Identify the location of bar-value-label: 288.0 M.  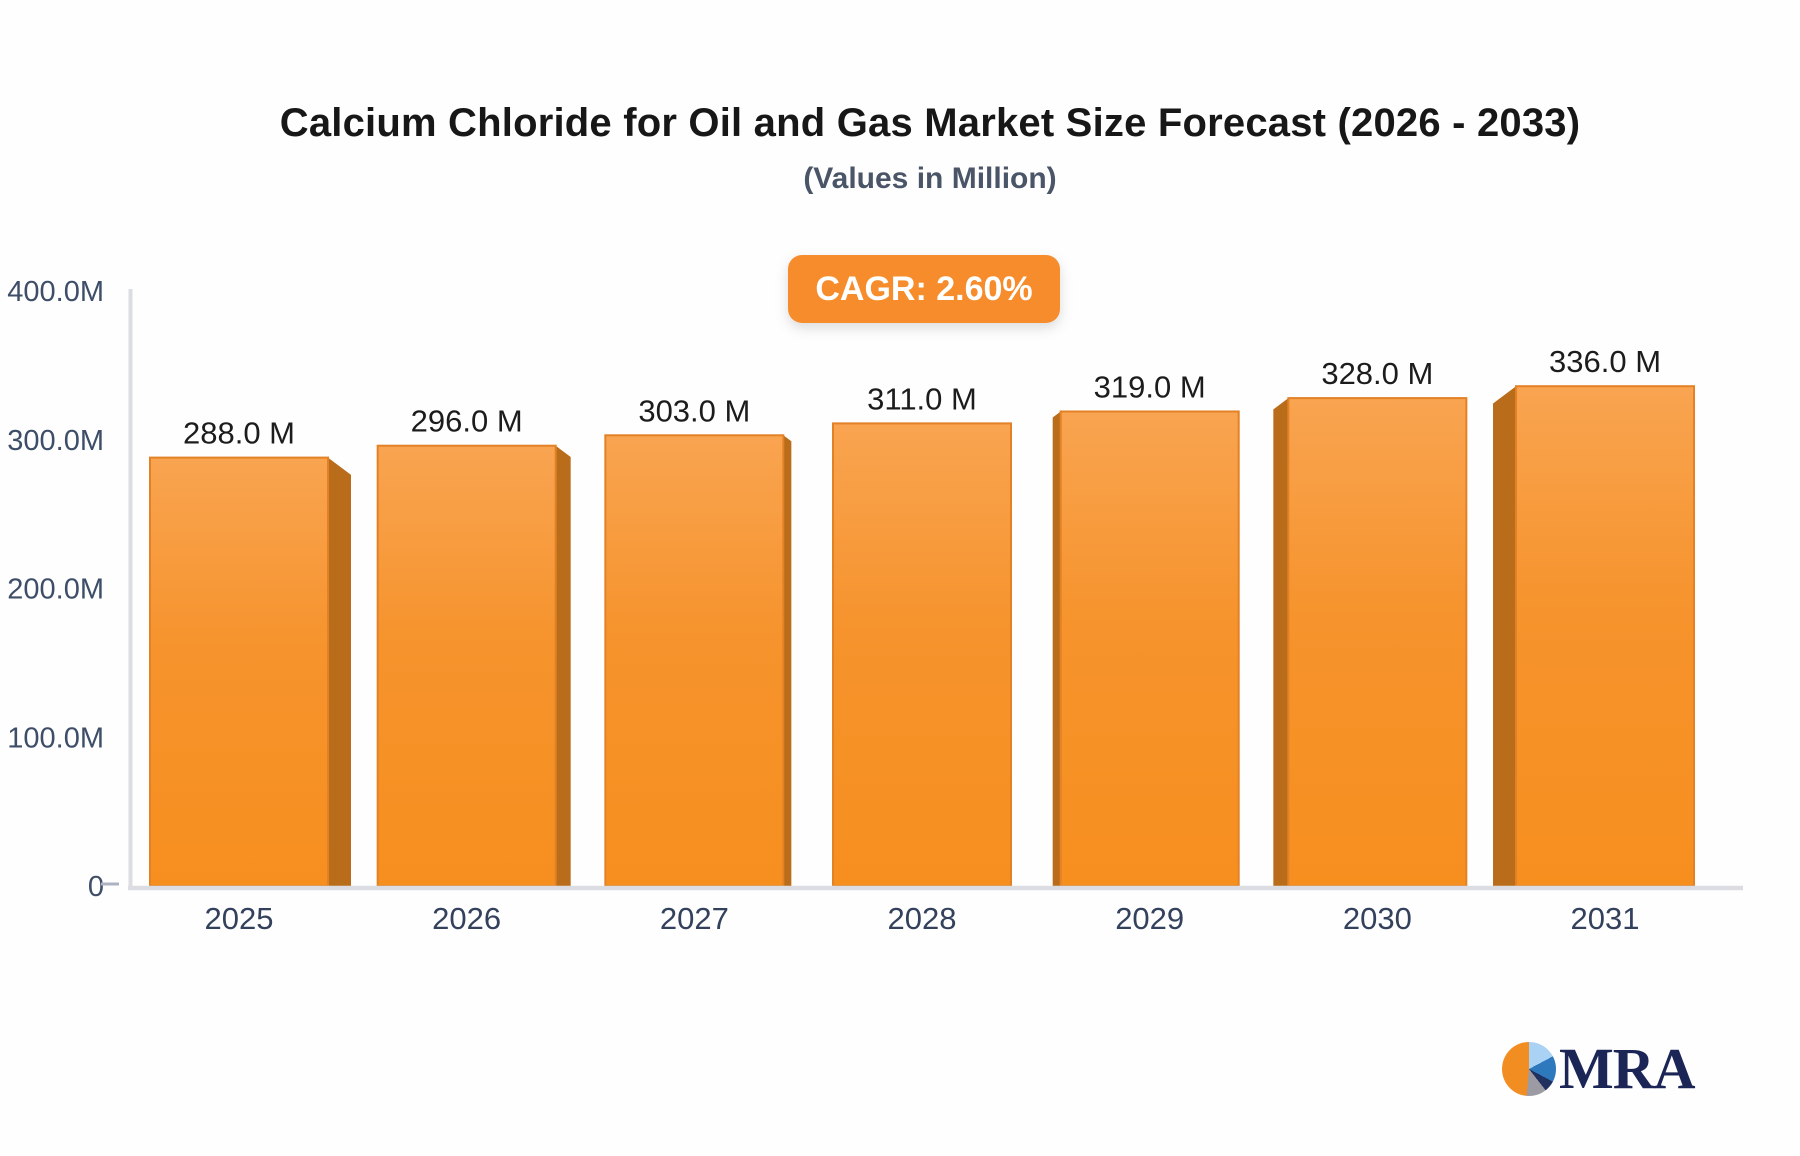
(239, 433).